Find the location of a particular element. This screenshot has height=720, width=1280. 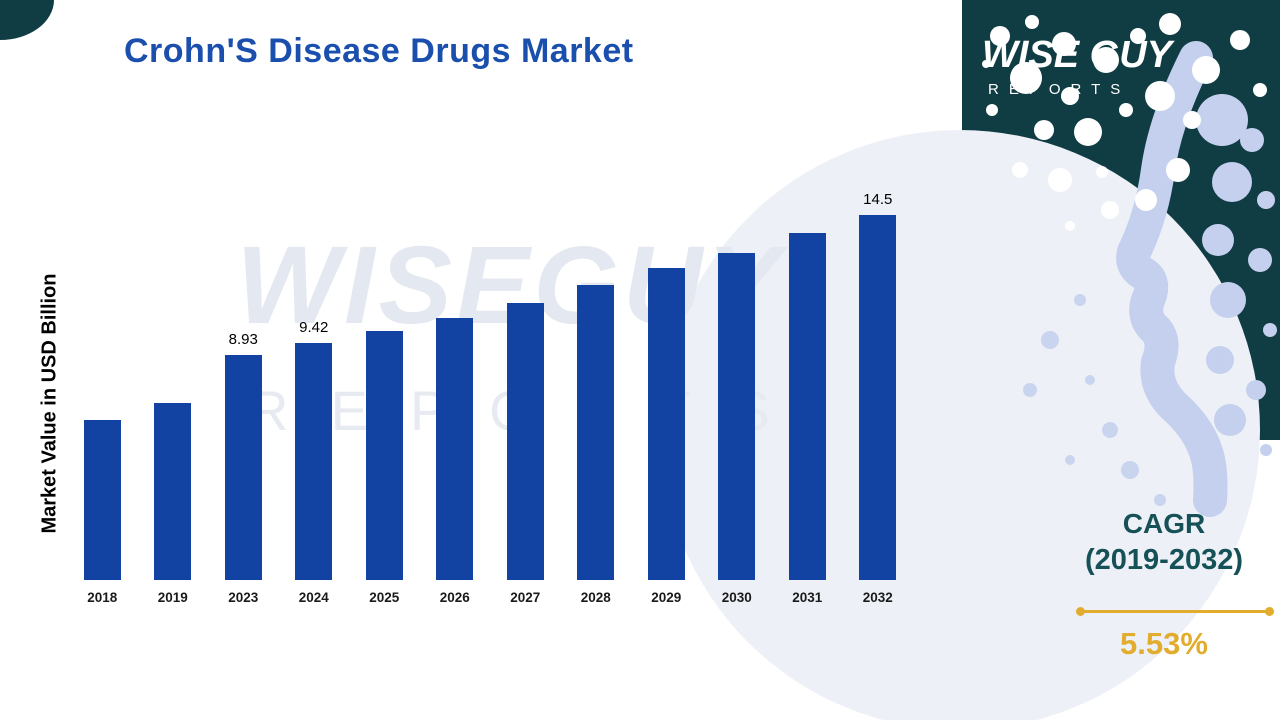

x-tick-2028: 2028 is located at coordinates (595, 597).